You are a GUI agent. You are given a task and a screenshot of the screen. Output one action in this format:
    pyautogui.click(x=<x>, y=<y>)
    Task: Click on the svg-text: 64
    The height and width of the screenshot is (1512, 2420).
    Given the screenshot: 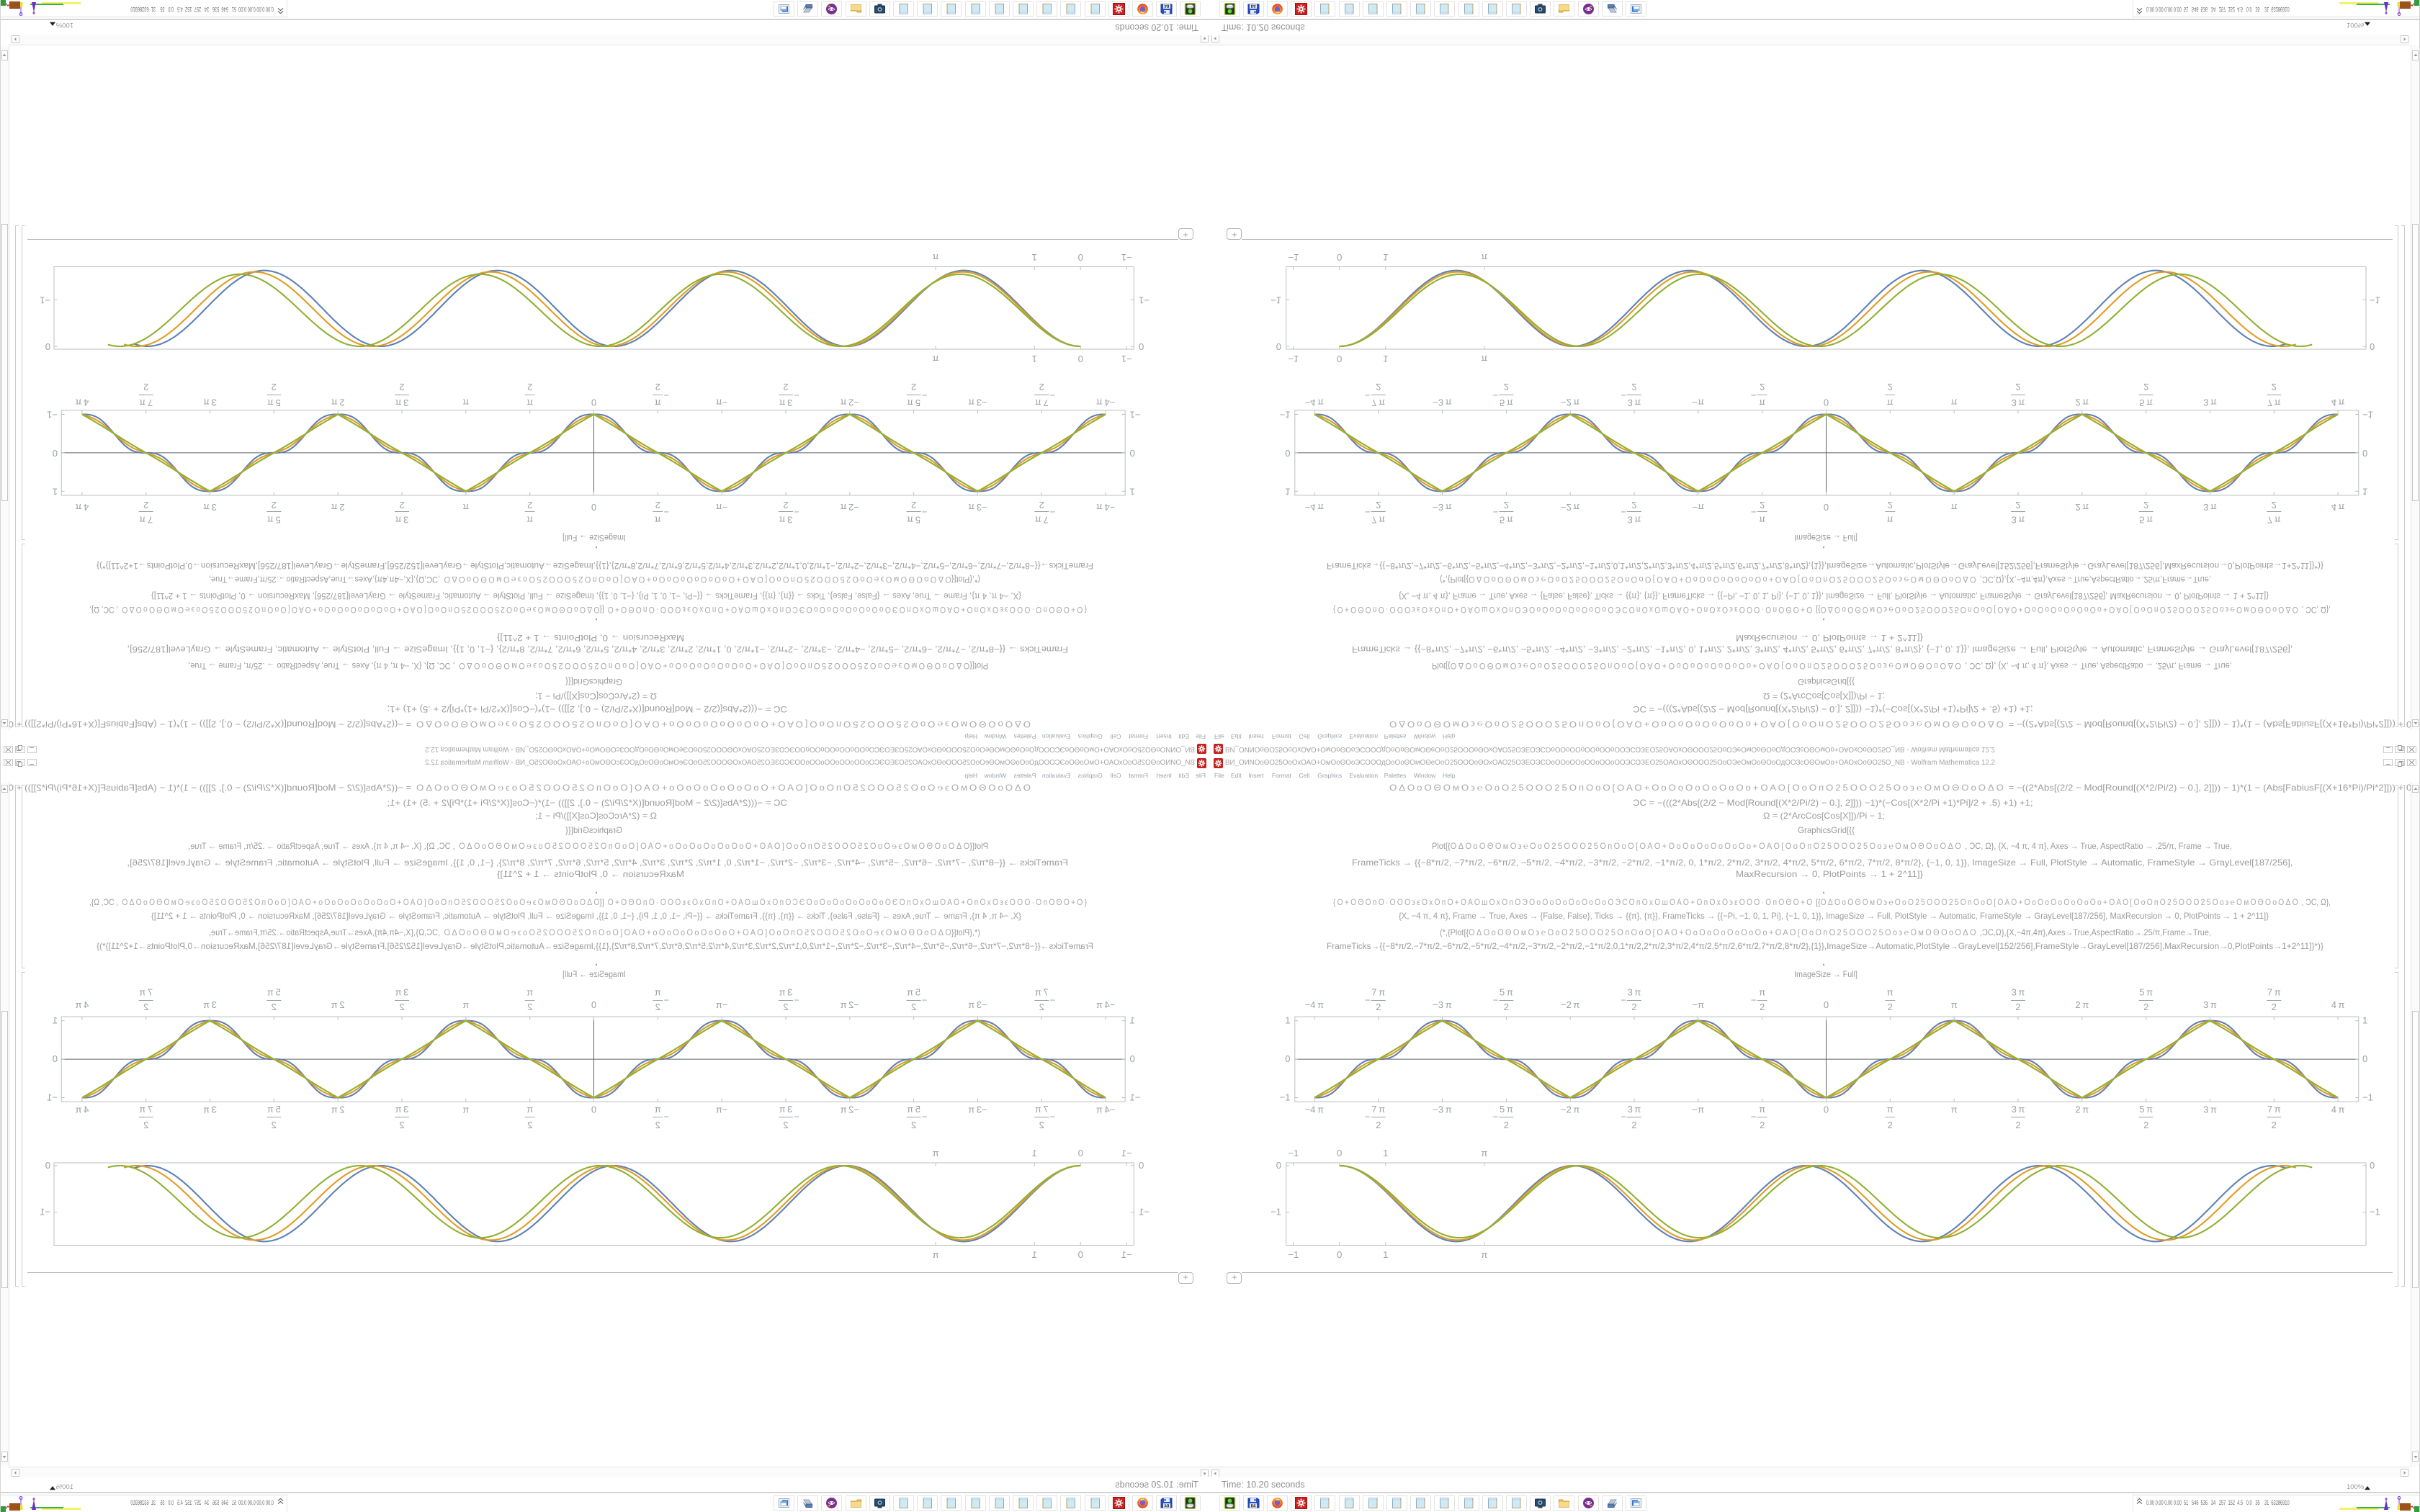 What is the action you would take?
    pyautogui.click(x=1252, y=6)
    